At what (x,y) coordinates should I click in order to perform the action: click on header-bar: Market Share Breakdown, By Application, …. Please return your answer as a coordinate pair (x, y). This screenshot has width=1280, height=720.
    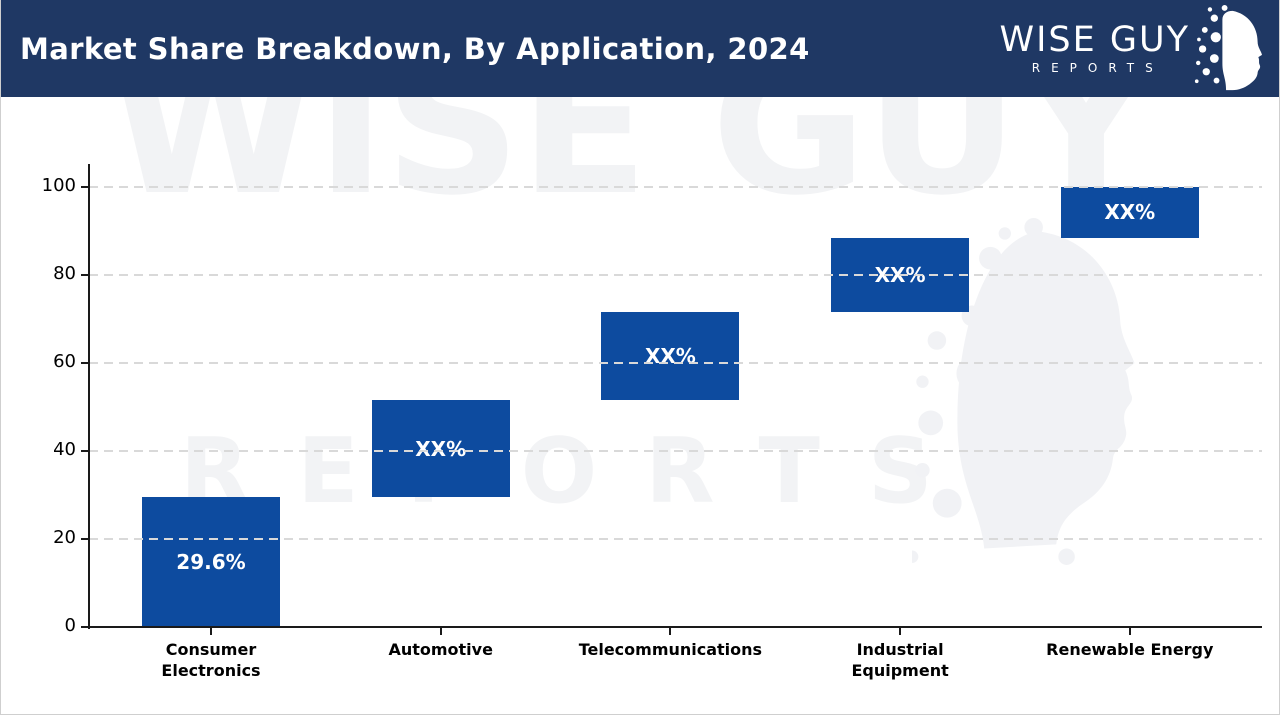
    Looking at the image, I should click on (640, 48).